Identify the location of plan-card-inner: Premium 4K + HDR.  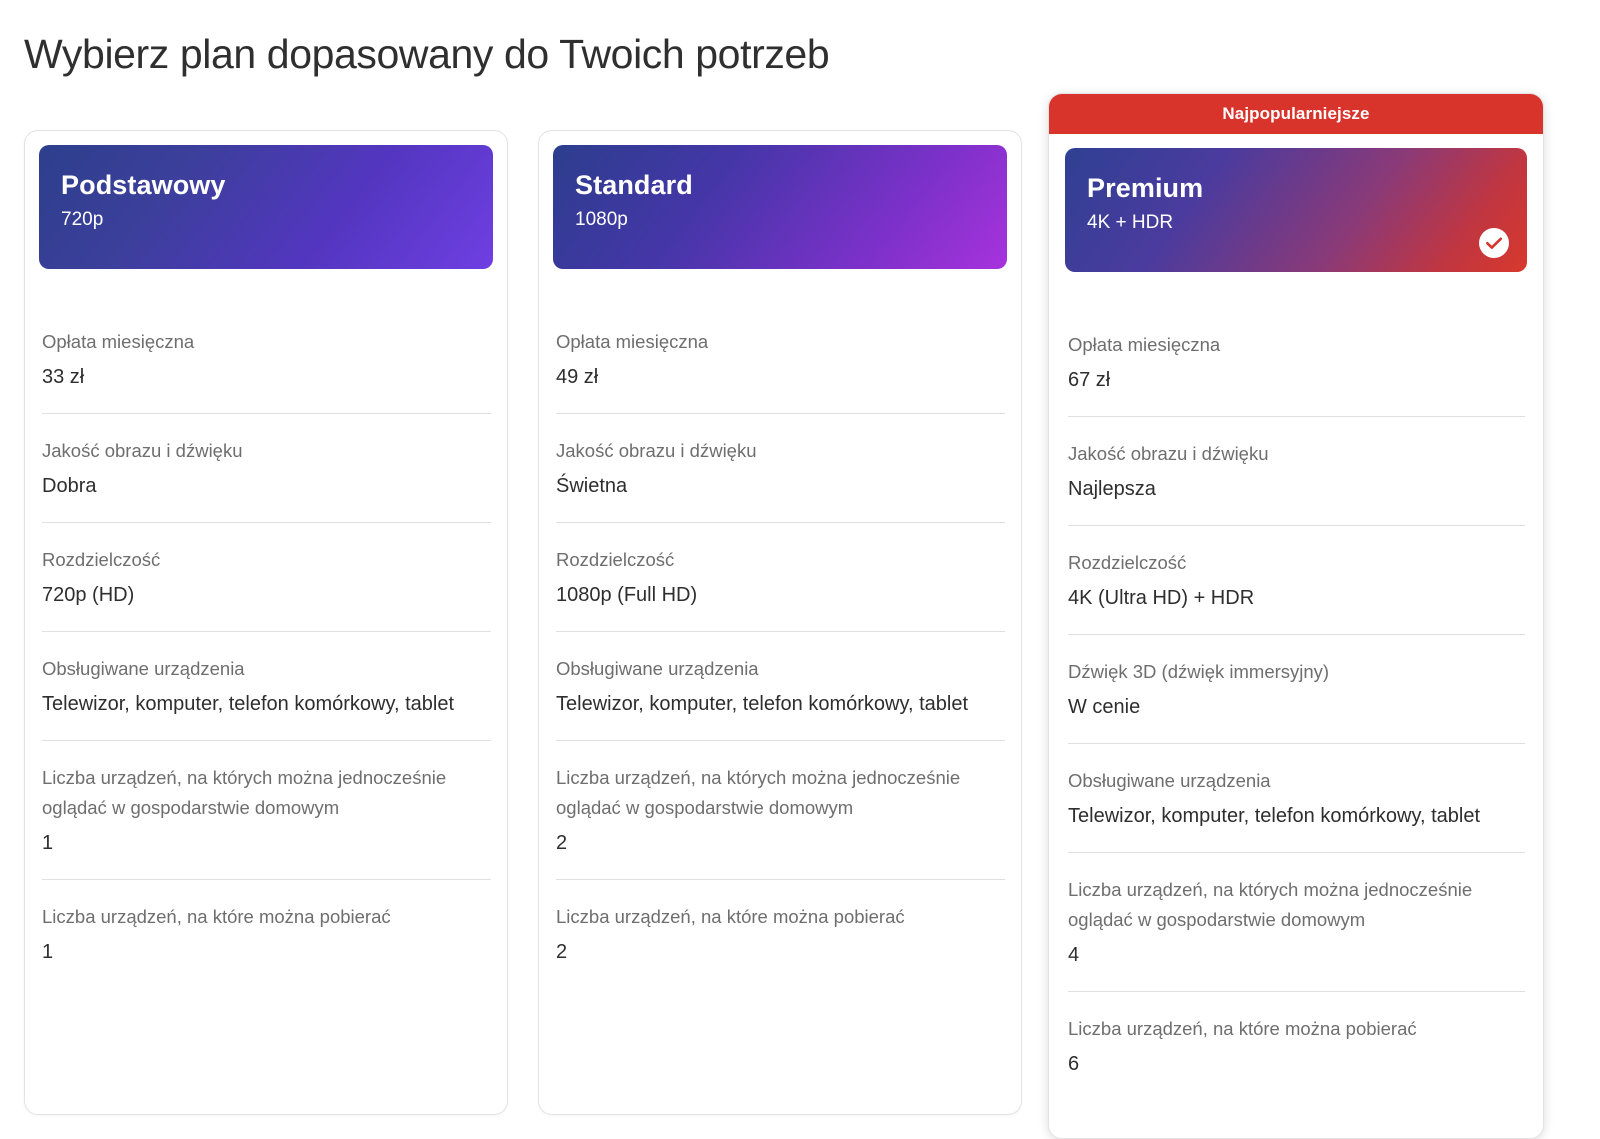
(1296, 210).